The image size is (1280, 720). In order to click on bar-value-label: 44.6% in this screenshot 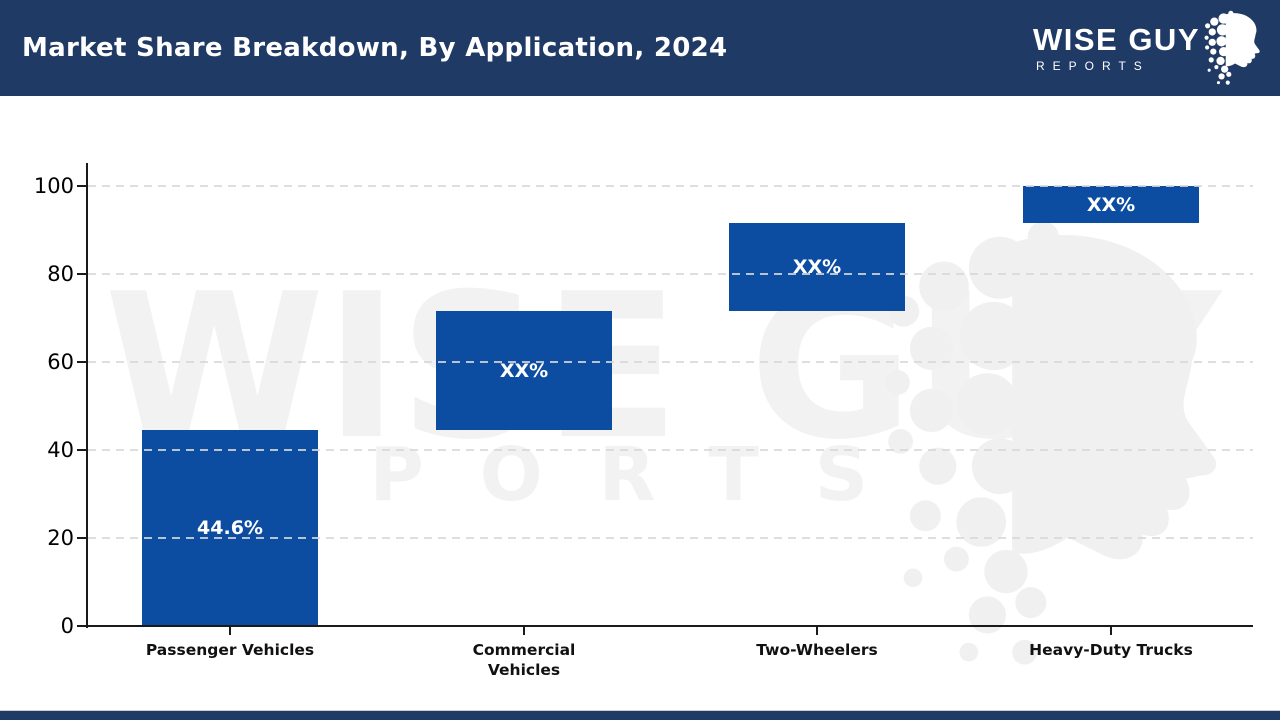, I will do `click(230, 527)`.